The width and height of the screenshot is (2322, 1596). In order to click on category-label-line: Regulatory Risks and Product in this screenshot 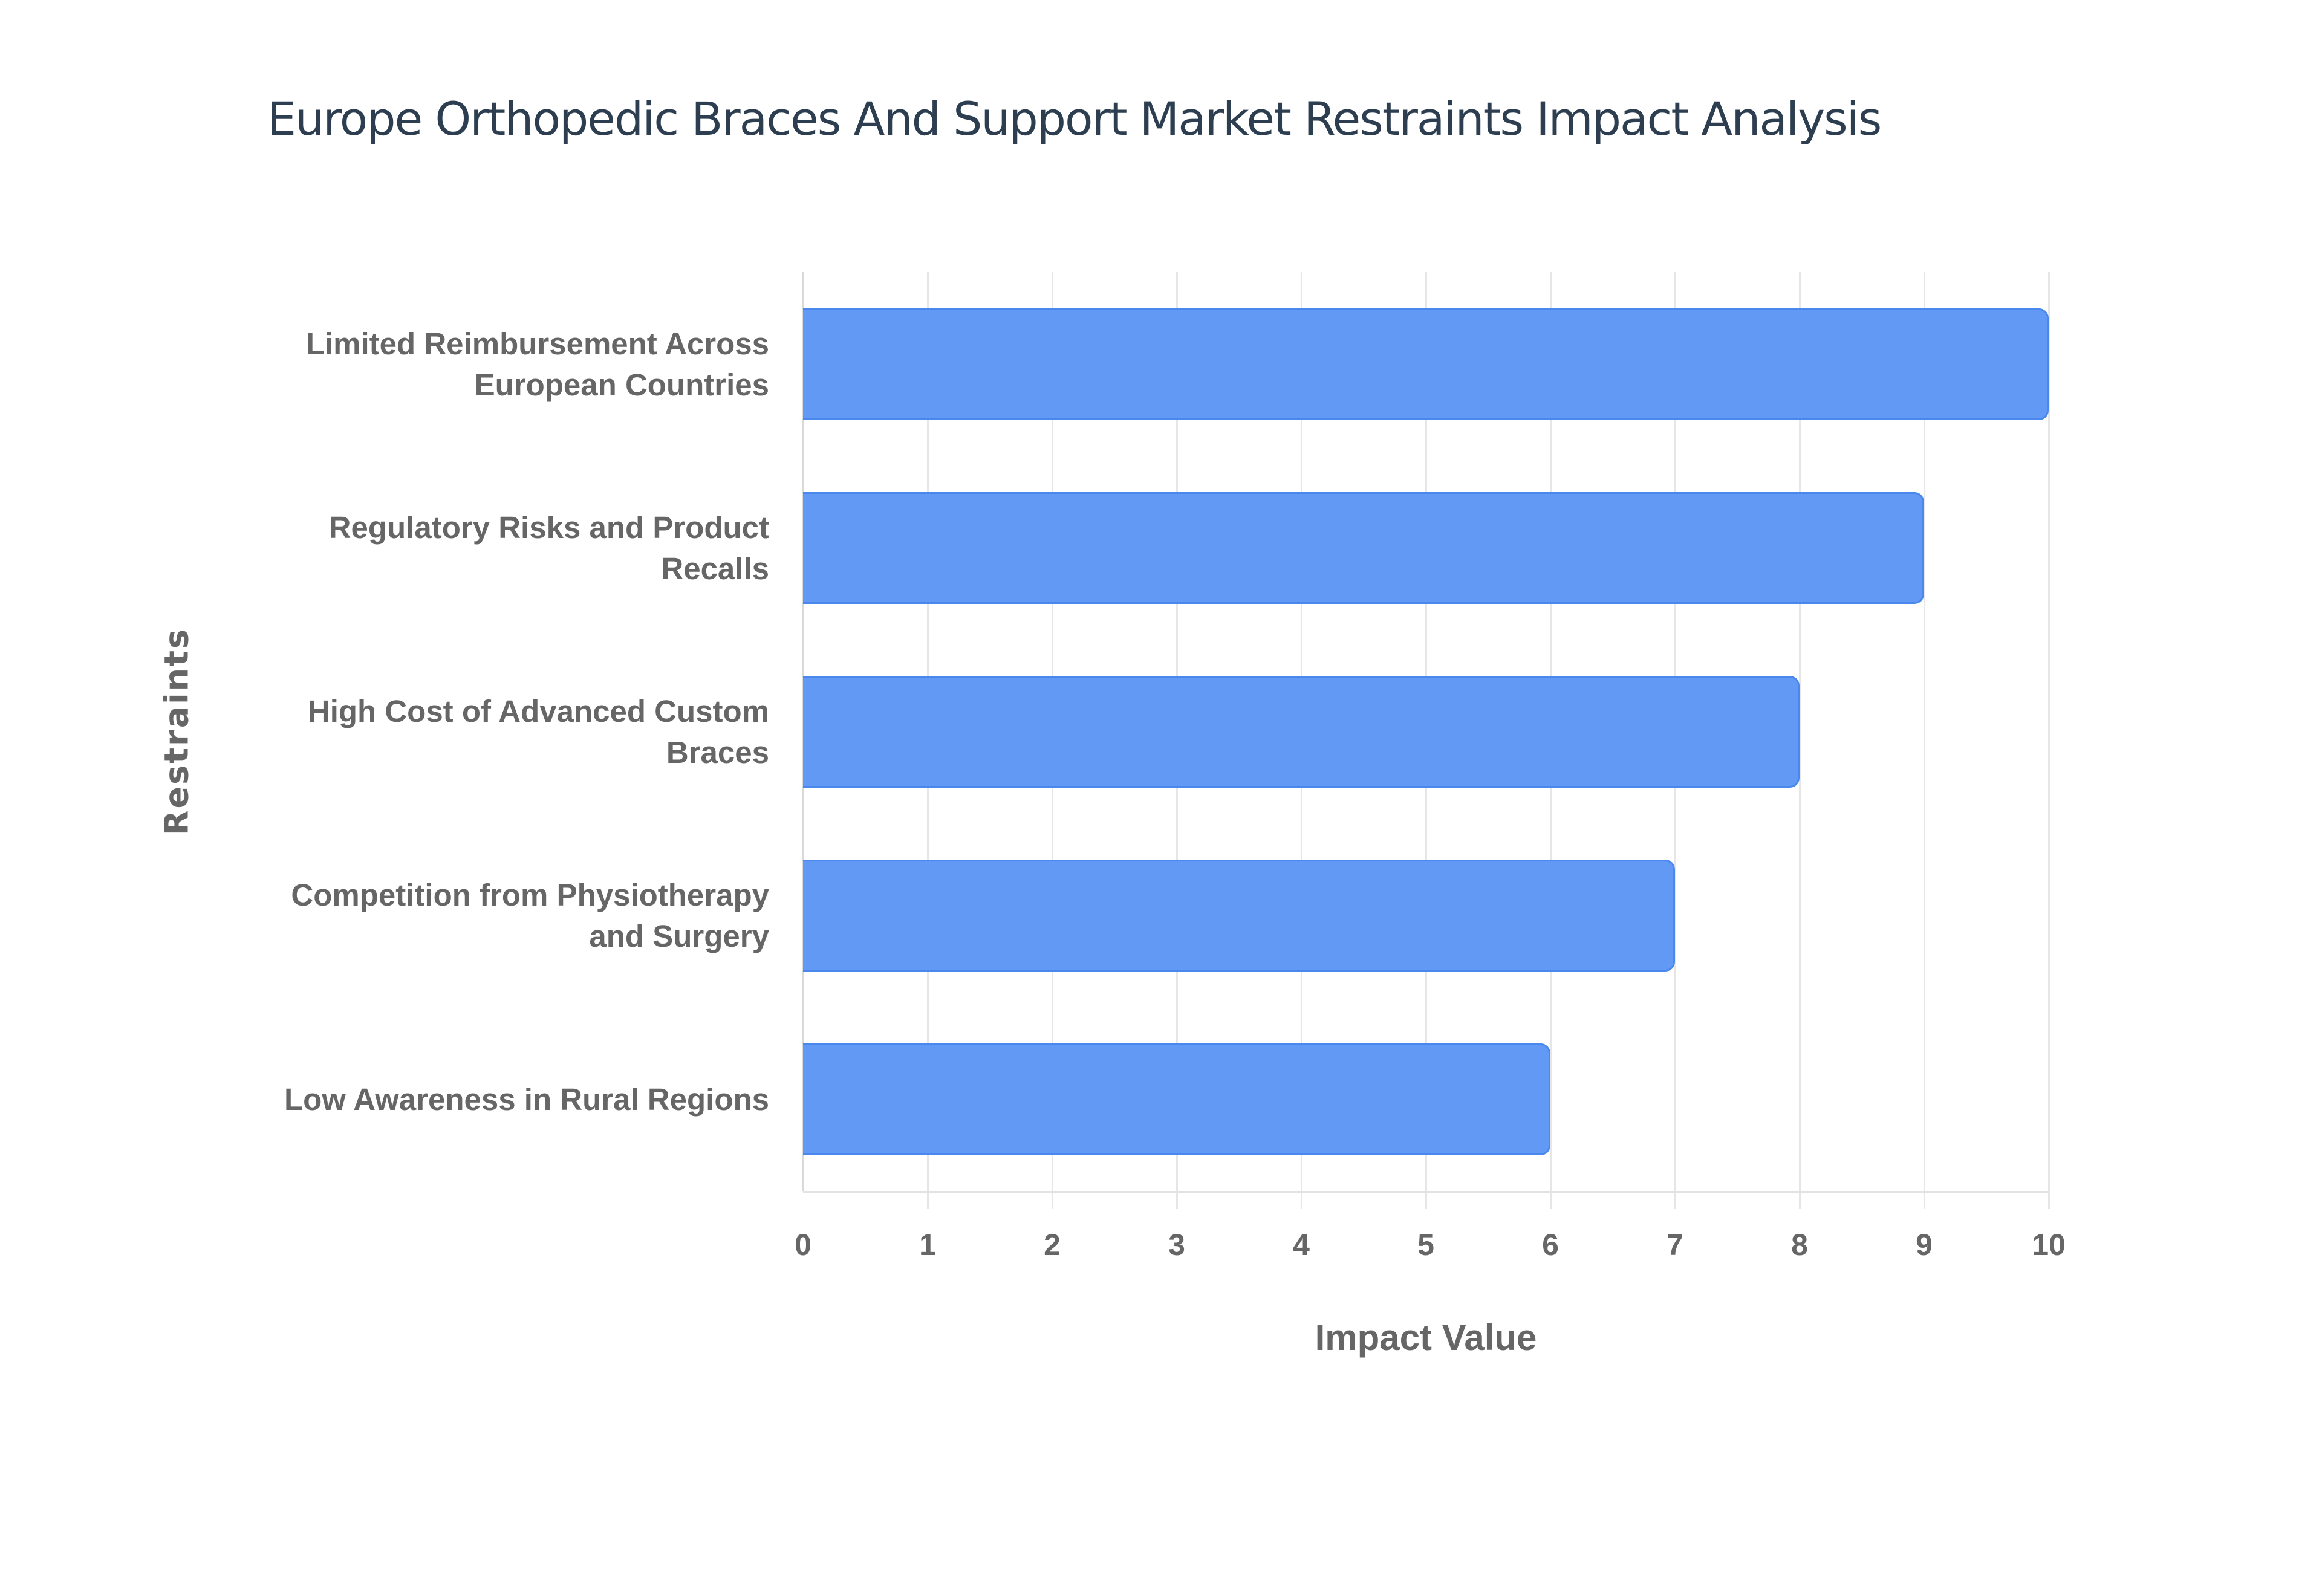, I will do `click(548, 527)`.